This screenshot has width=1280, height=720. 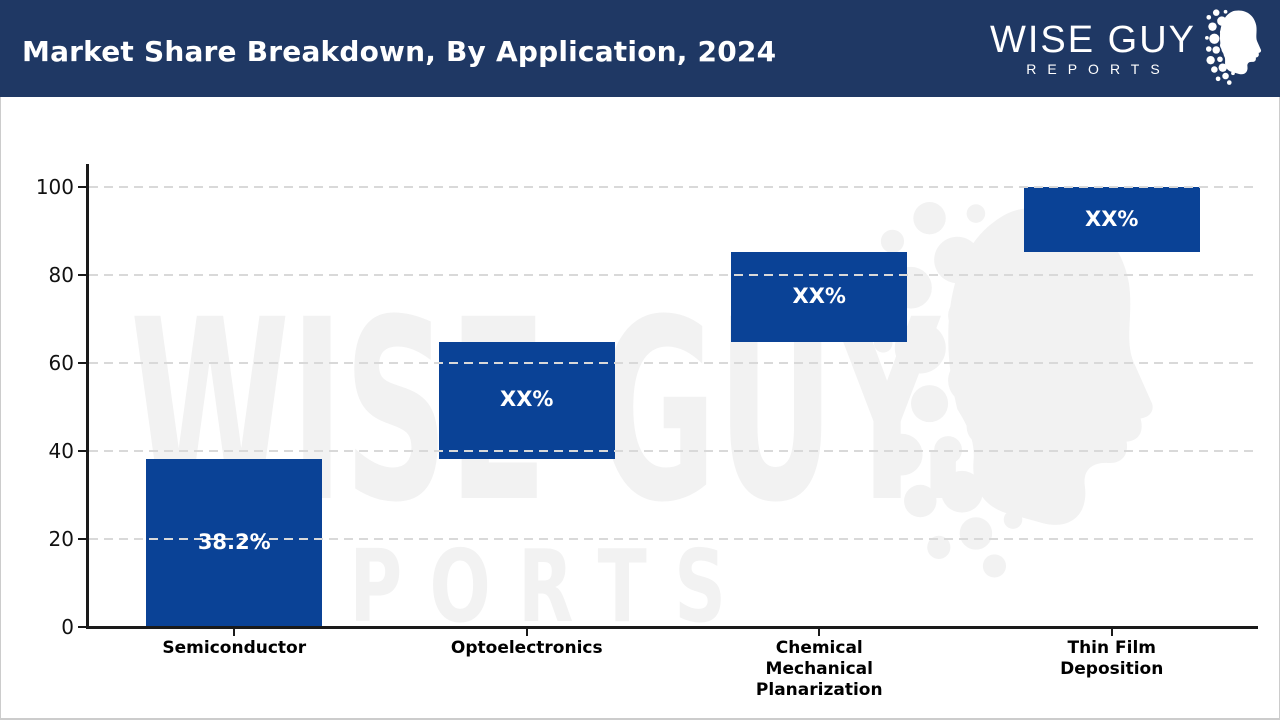 I want to click on bar-value-label-semiconductor: 38.2%, so click(x=234, y=541).